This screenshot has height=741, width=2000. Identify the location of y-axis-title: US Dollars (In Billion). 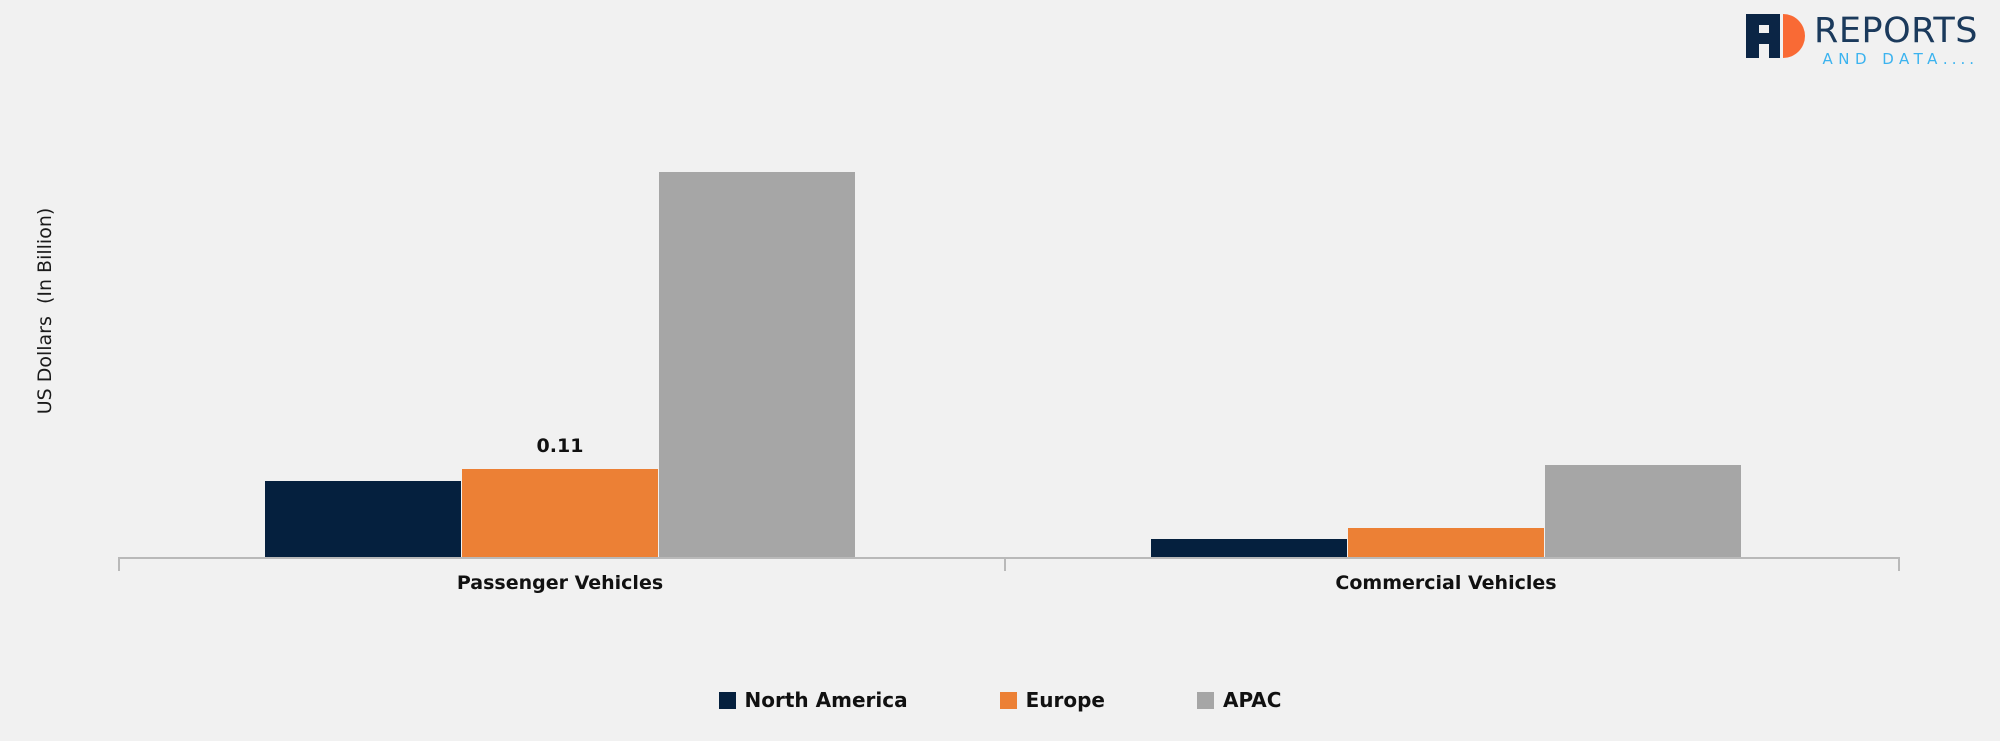
(45, 311).